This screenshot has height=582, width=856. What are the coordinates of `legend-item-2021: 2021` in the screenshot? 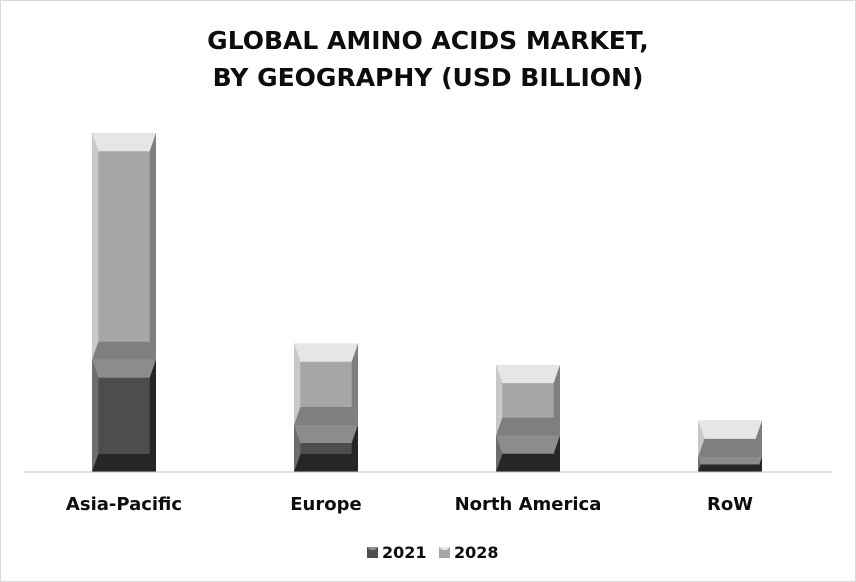 It's located at (397, 552).